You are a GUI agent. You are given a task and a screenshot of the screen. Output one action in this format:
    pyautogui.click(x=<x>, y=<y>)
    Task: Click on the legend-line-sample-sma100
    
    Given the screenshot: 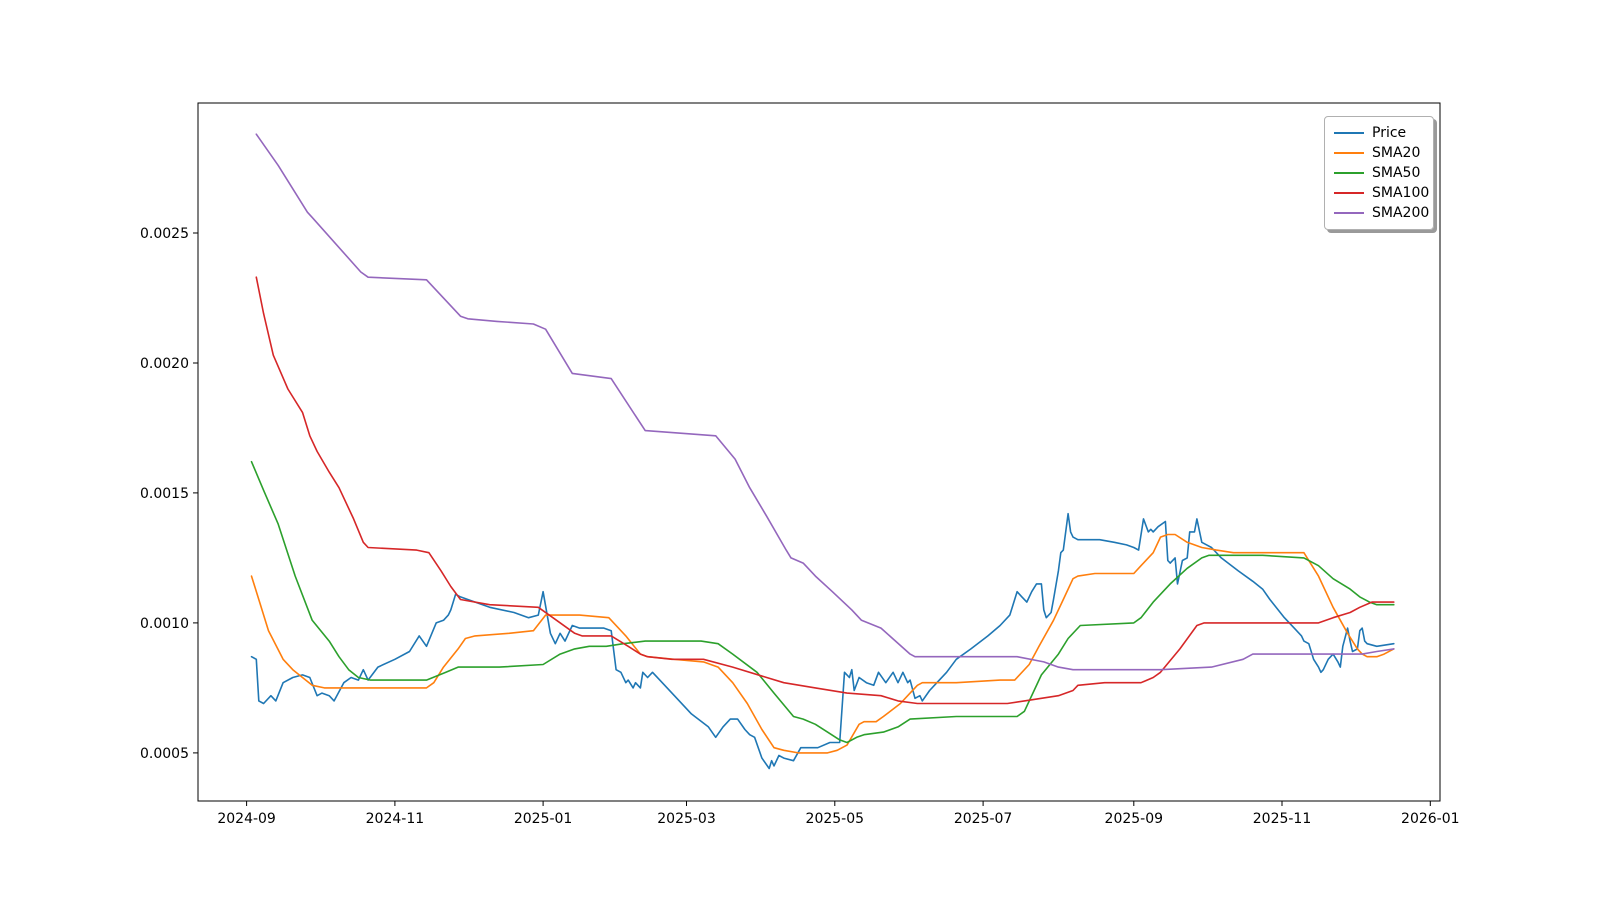 What is the action you would take?
    pyautogui.click(x=1349, y=193)
    